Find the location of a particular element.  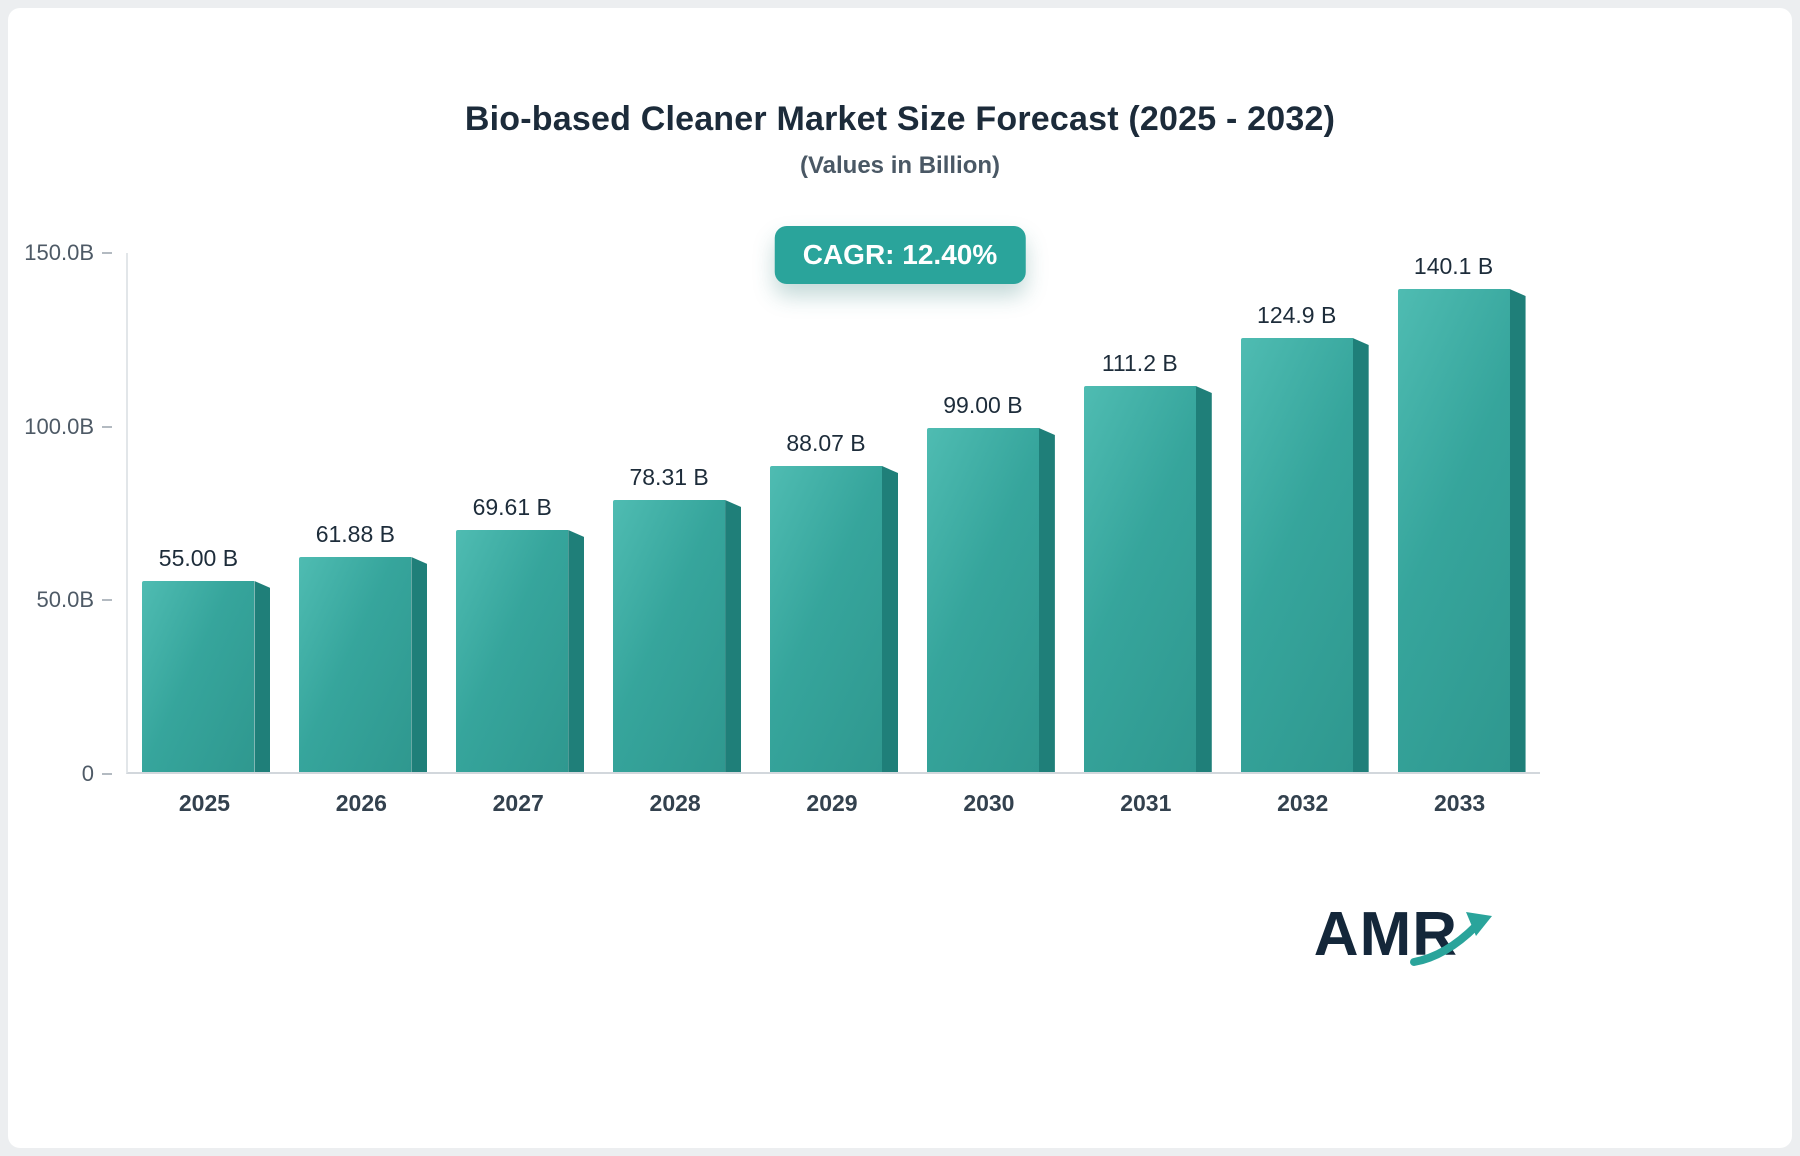

x-axis-label: 2029 is located at coordinates (832, 803).